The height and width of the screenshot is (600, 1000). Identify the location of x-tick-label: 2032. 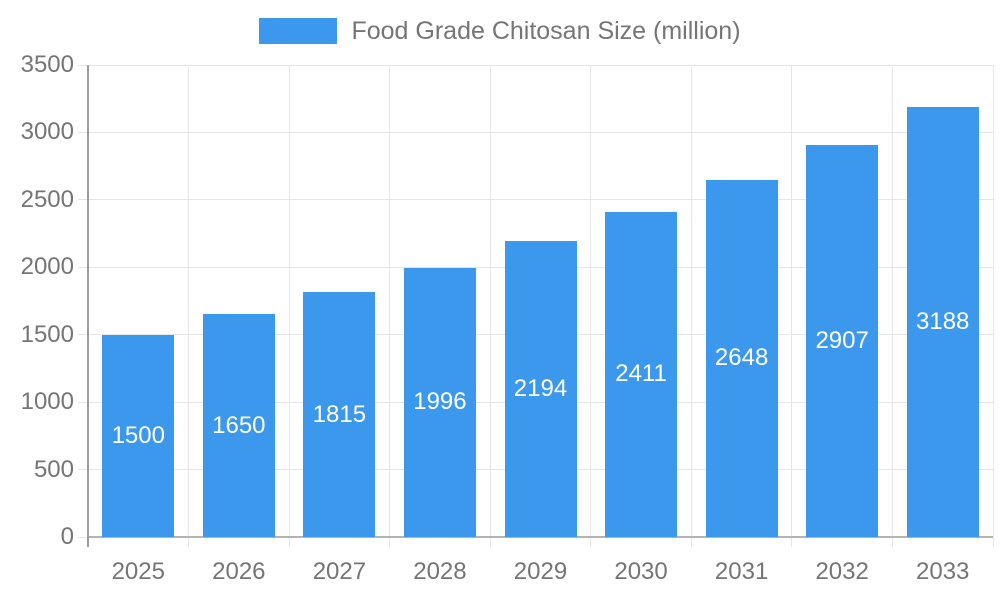
(842, 571).